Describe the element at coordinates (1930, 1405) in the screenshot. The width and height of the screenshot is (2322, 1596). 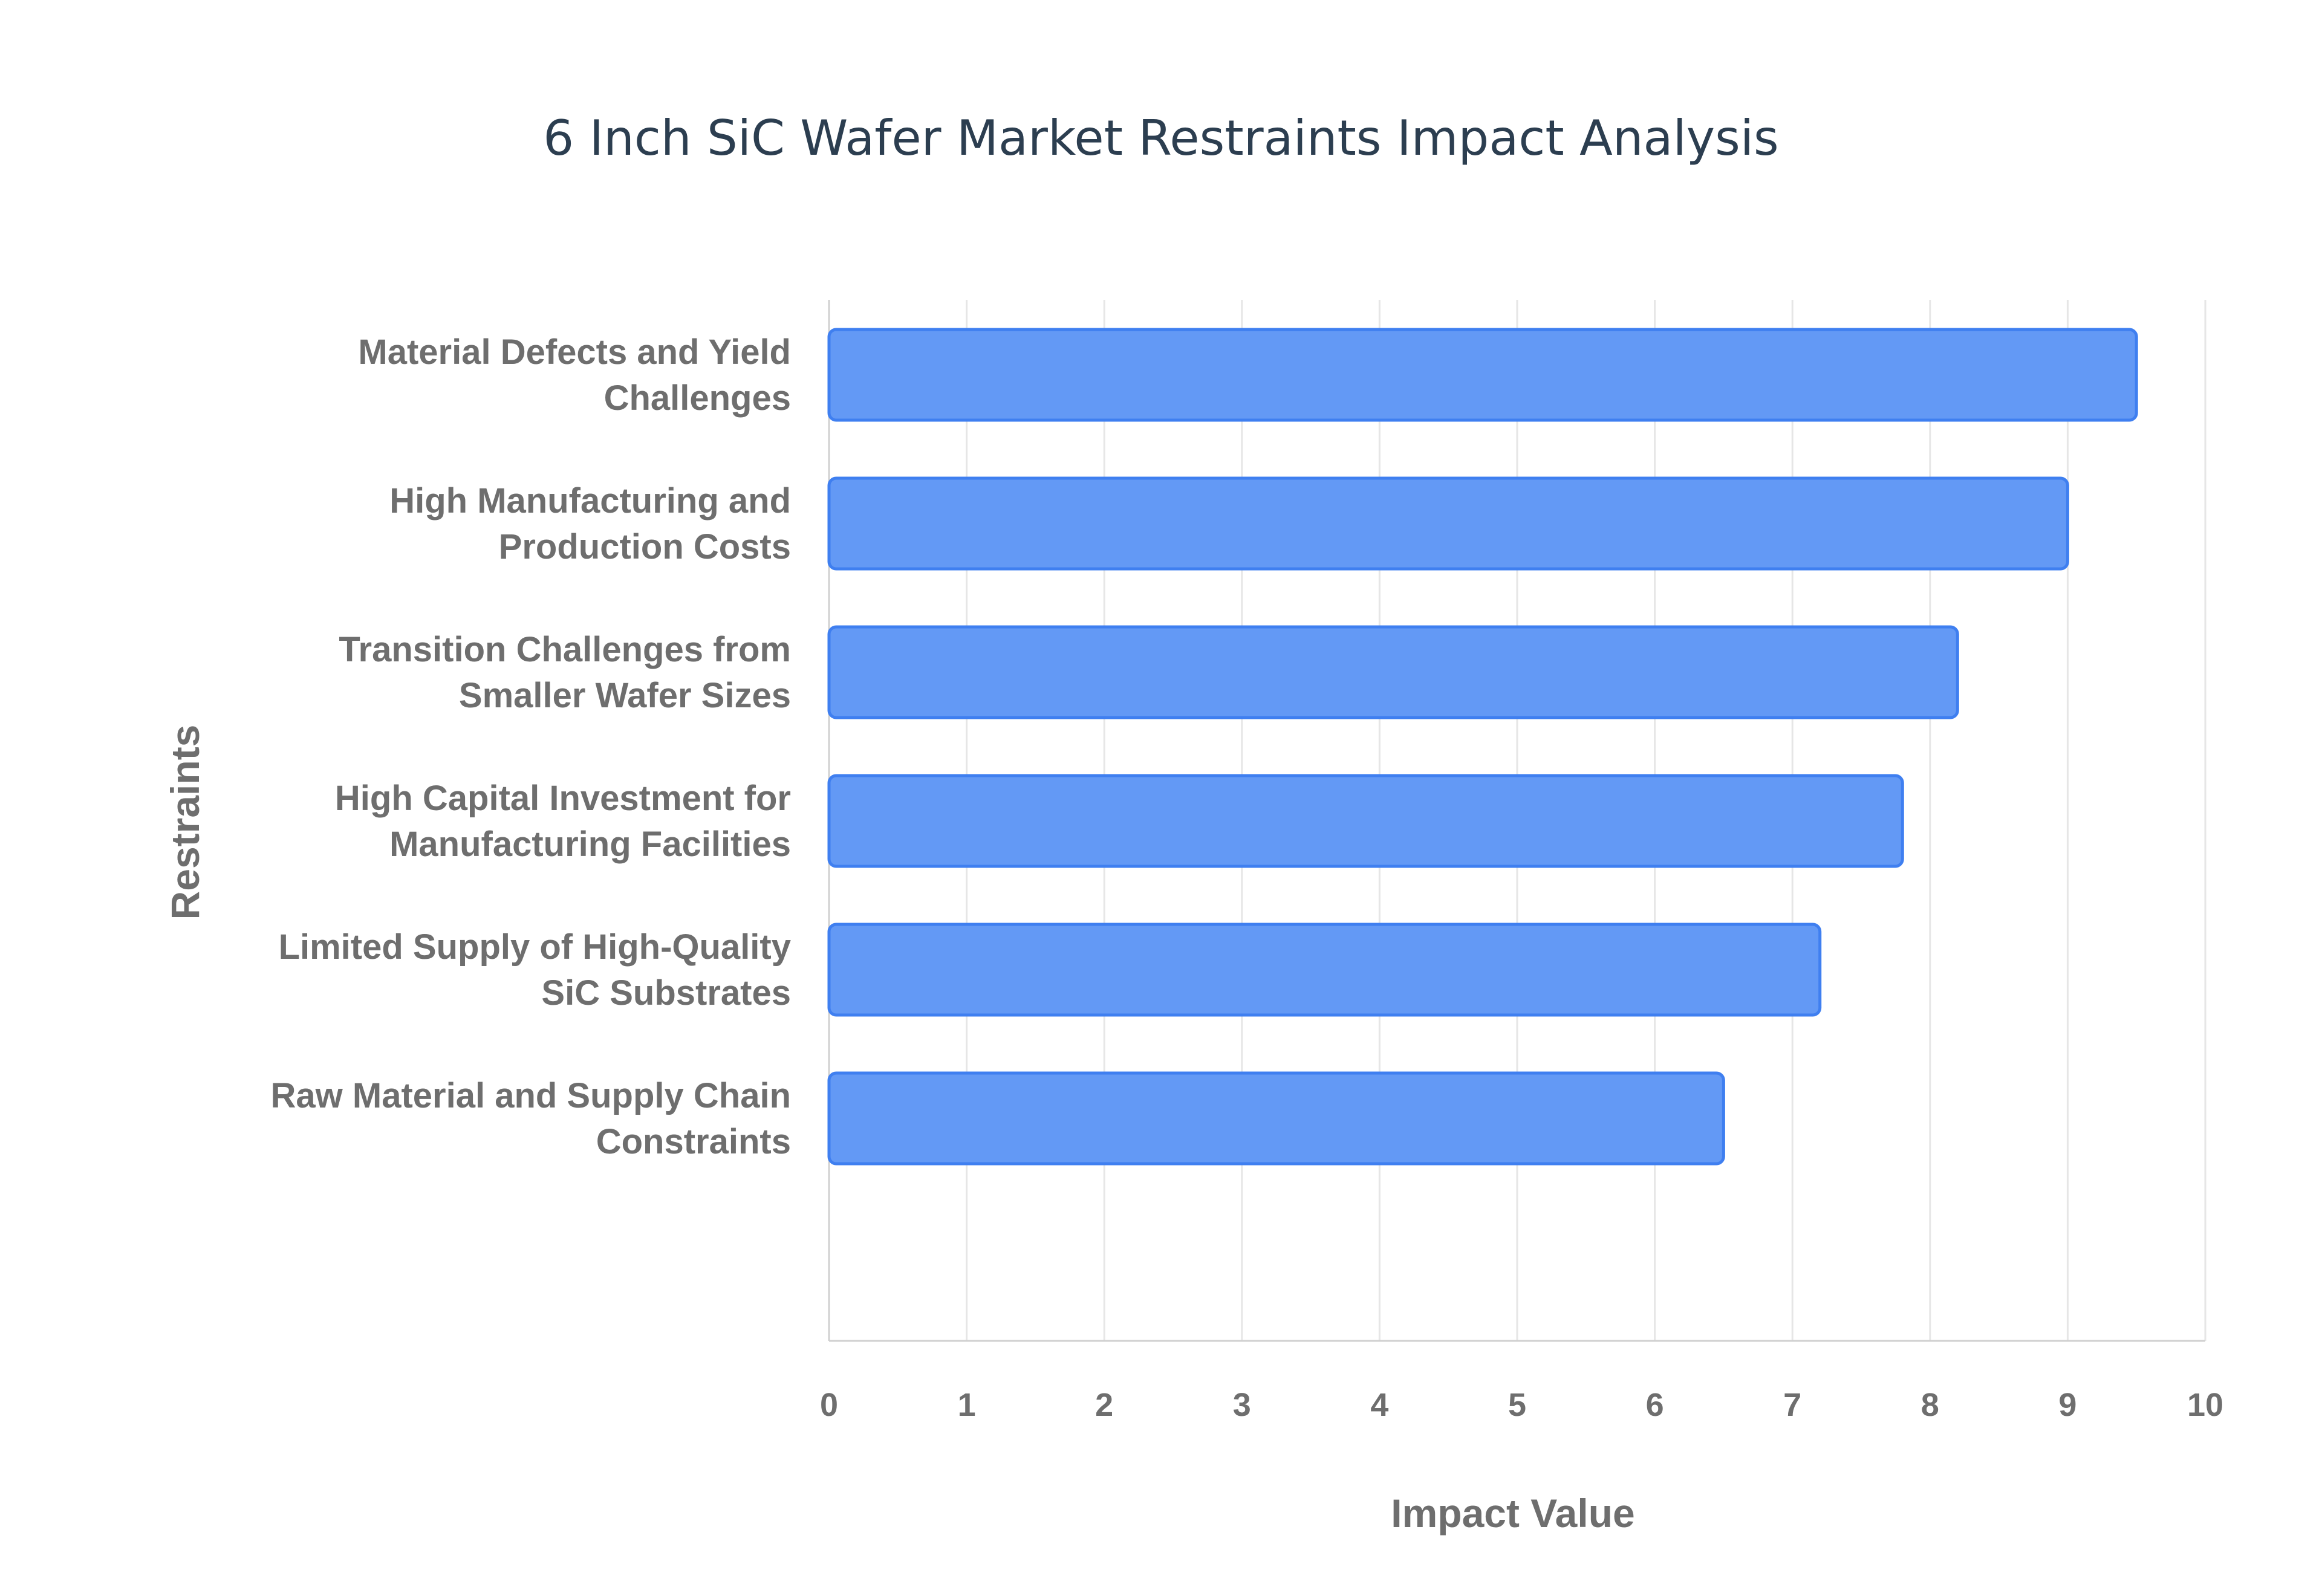
I see `x-tick-label: 8` at that location.